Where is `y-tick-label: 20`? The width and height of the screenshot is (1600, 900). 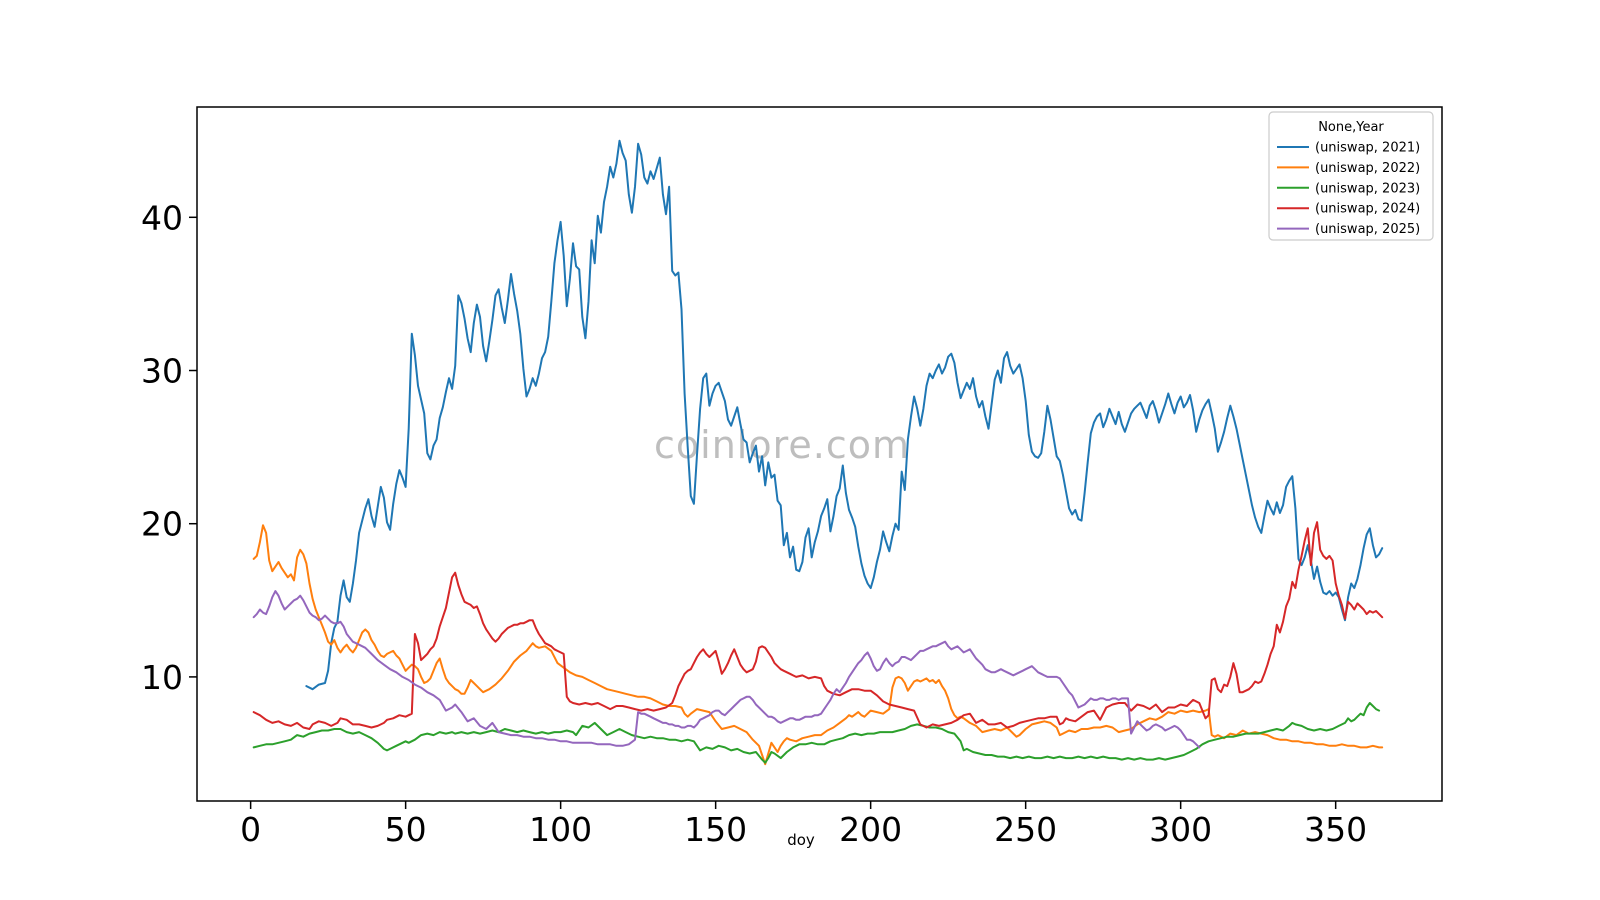 y-tick-label: 20 is located at coordinates (162, 524).